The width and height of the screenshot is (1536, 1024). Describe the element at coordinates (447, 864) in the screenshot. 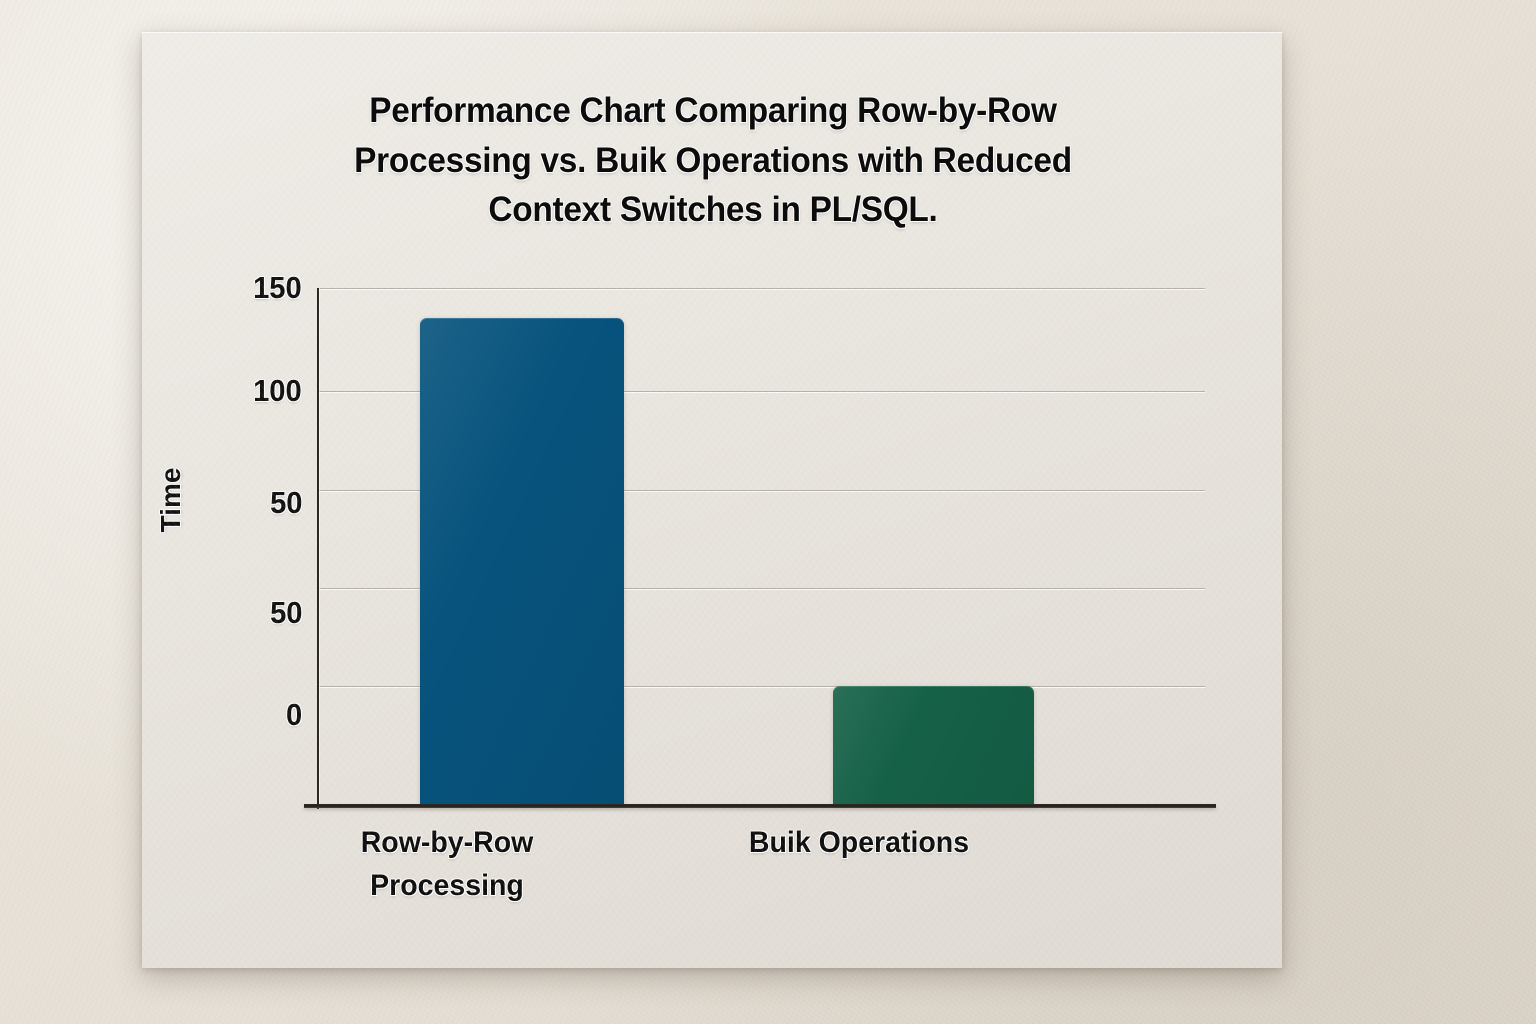

I see `x-tick-label-row-by-row-processing: Row-by-Row Processing` at that location.